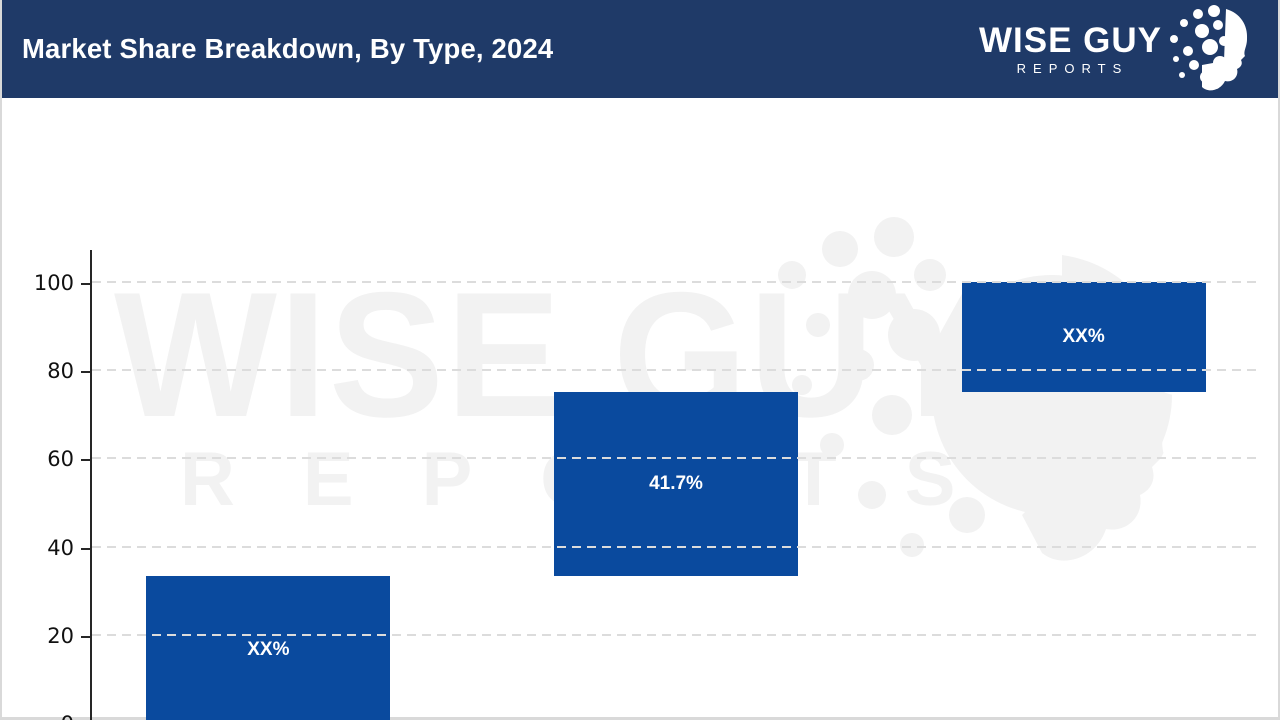 This screenshot has height=720, width=1280. I want to click on y-tick-label-20: 20, so click(60, 635).